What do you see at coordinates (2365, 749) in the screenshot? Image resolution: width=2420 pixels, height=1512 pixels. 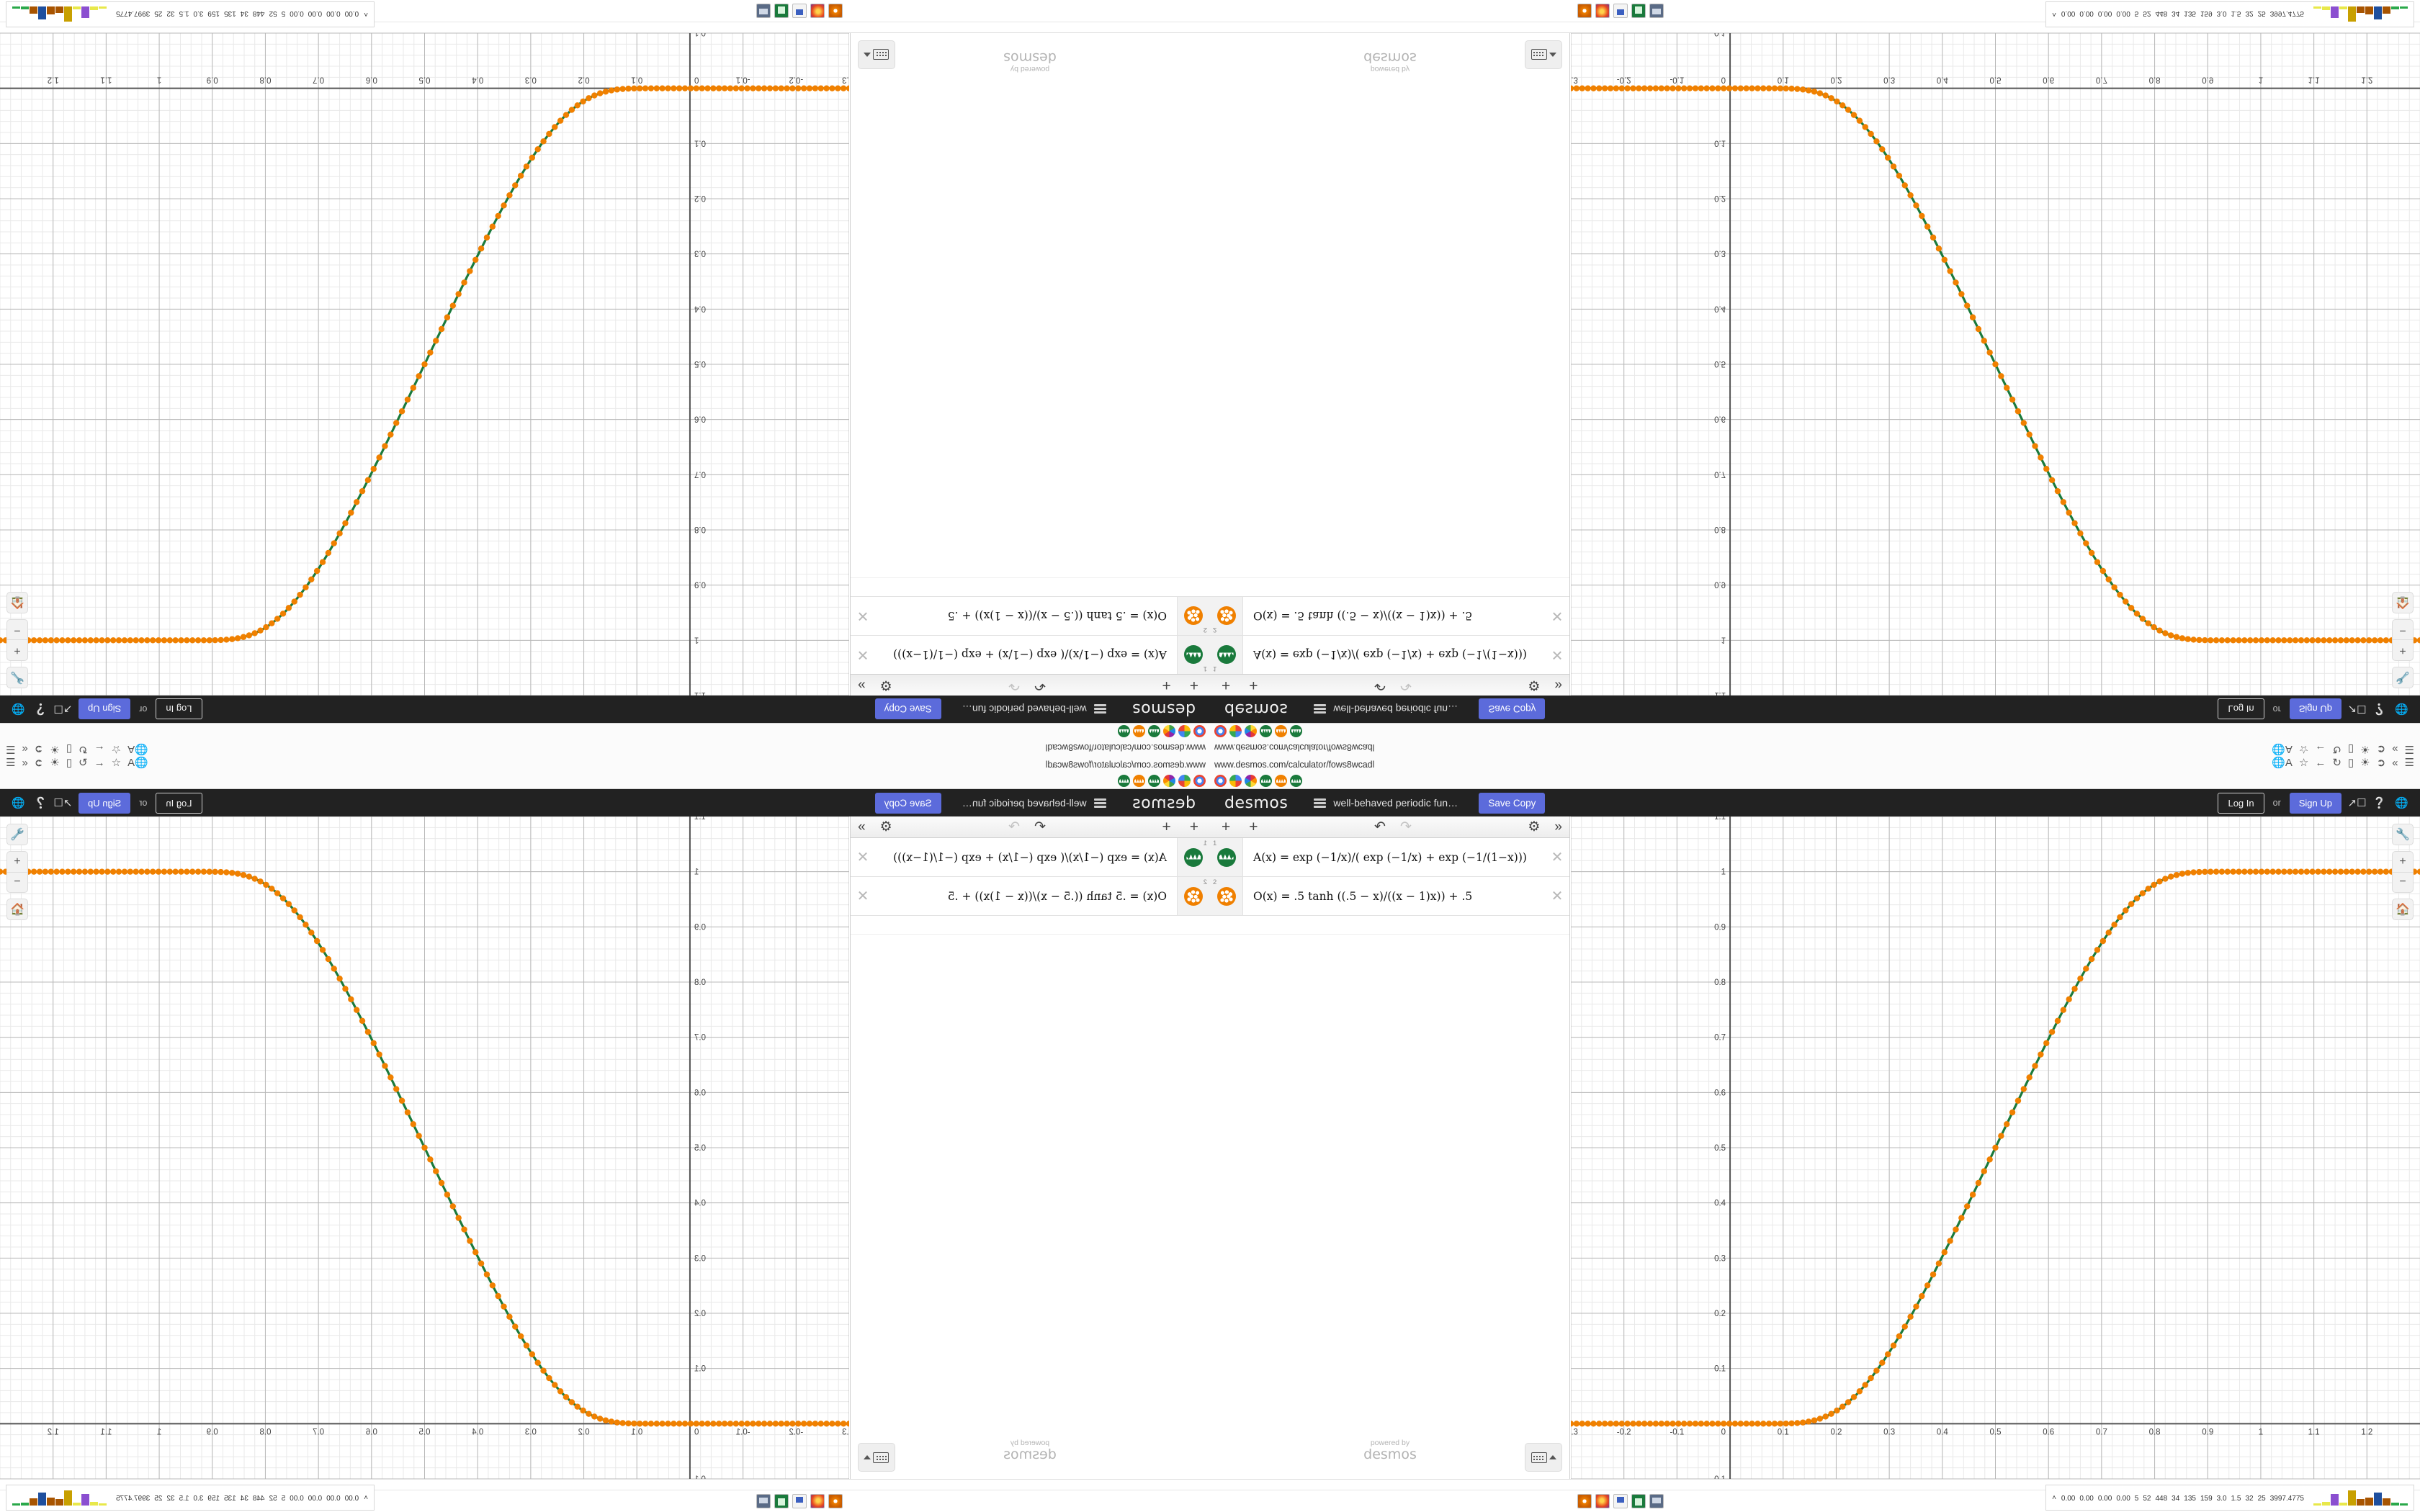 I see `globe-icon: ☀` at bounding box center [2365, 749].